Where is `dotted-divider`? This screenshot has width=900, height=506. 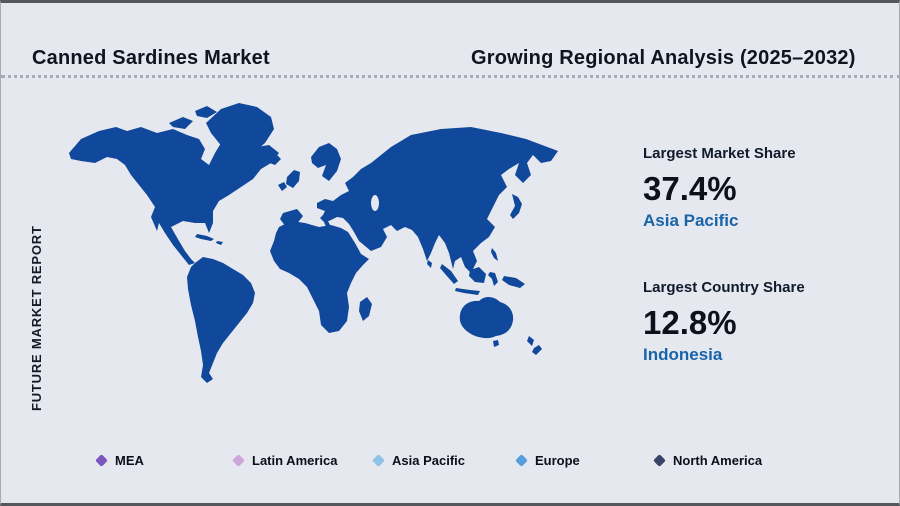
dotted-divider is located at coordinates (450, 76).